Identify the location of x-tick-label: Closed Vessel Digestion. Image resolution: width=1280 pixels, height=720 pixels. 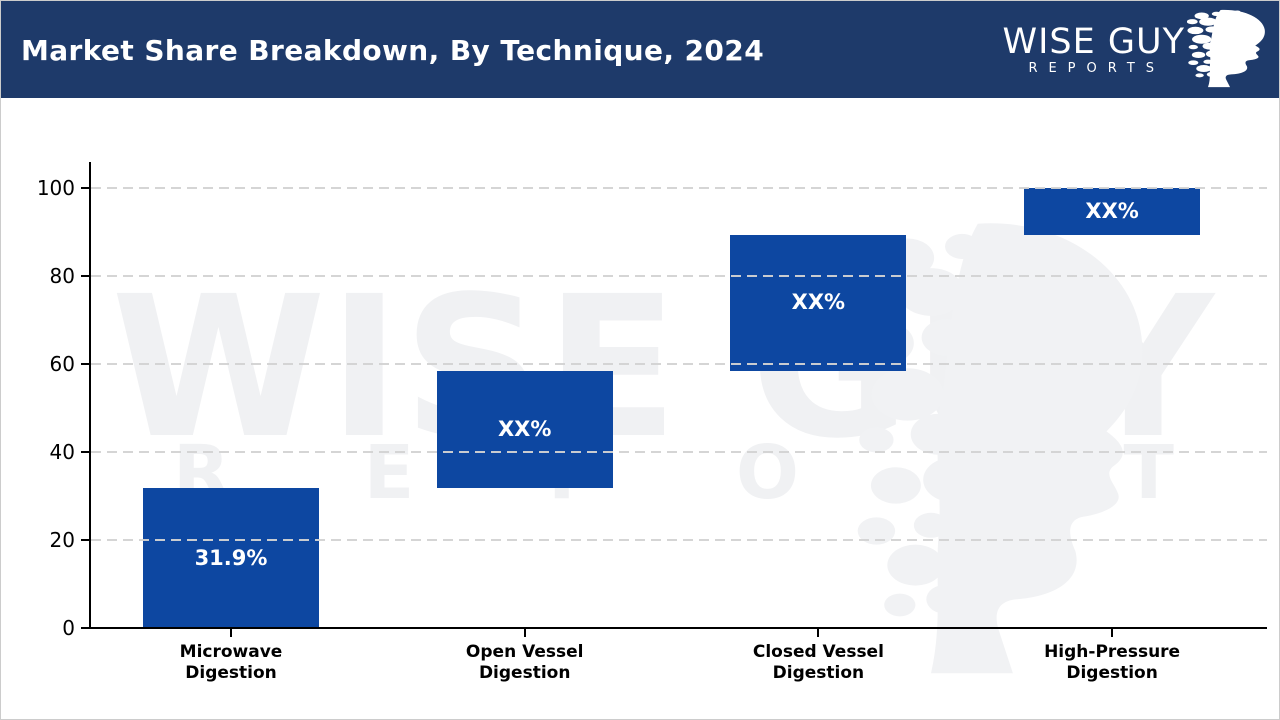
(818, 663).